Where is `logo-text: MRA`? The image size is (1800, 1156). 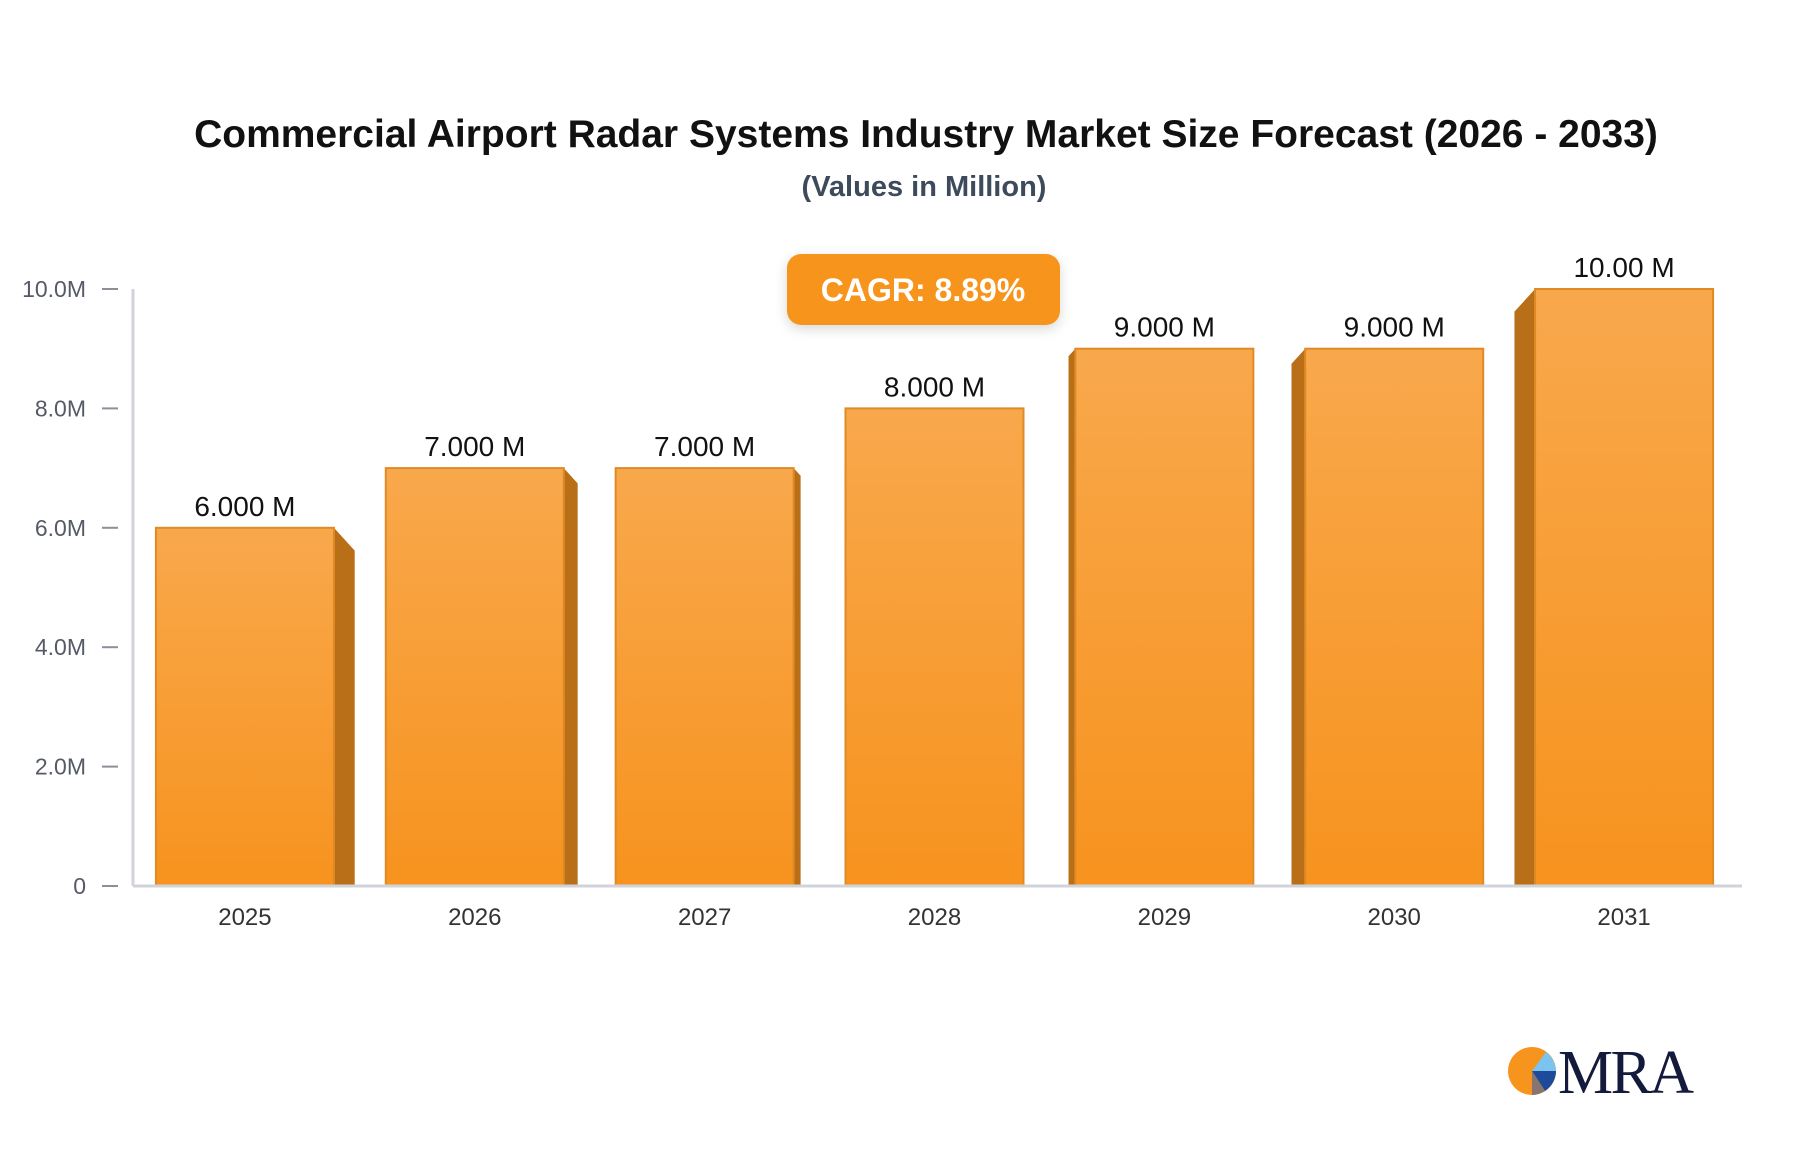
logo-text: MRA is located at coordinates (1626, 1073).